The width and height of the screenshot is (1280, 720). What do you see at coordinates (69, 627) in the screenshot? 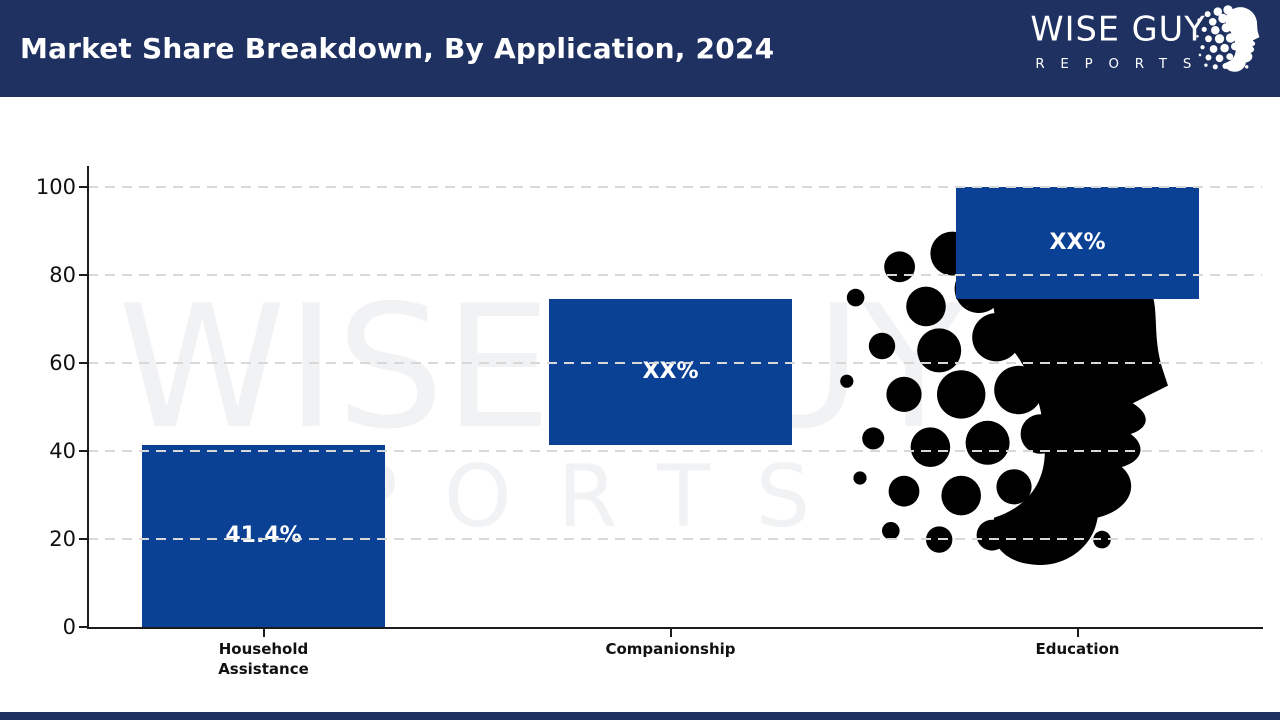
I see `y-tick-label-0: 0` at bounding box center [69, 627].